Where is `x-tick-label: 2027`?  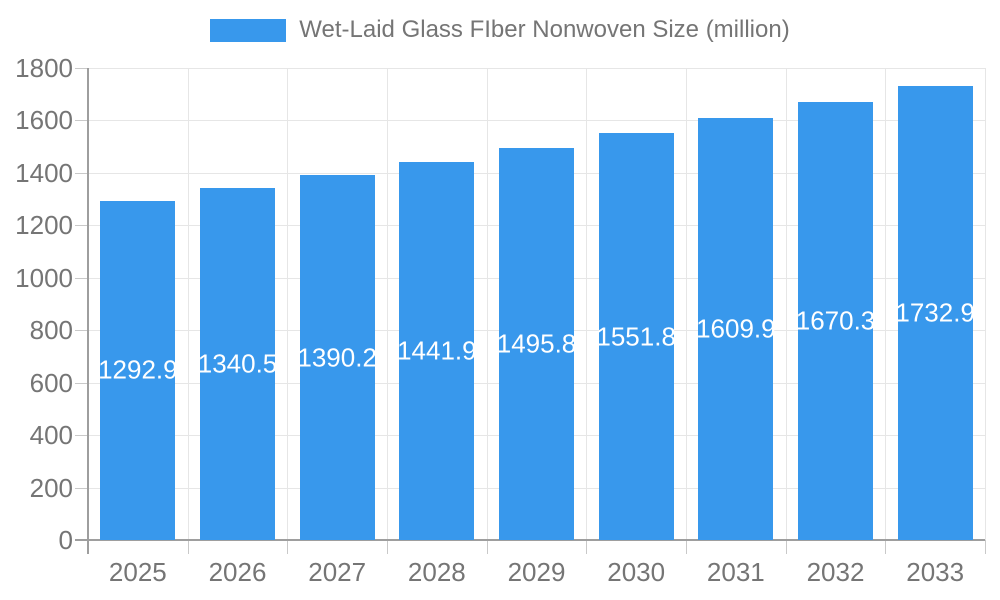 x-tick-label: 2027 is located at coordinates (337, 572).